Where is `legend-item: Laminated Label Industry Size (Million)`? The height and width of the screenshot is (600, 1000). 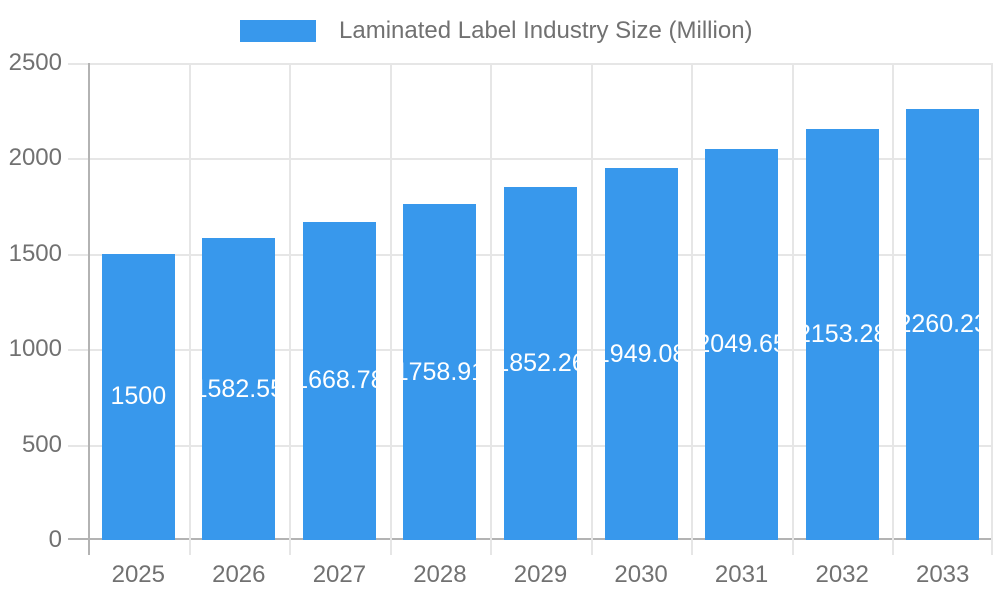
legend-item: Laminated Label Industry Size (Million) is located at coordinates (496, 31).